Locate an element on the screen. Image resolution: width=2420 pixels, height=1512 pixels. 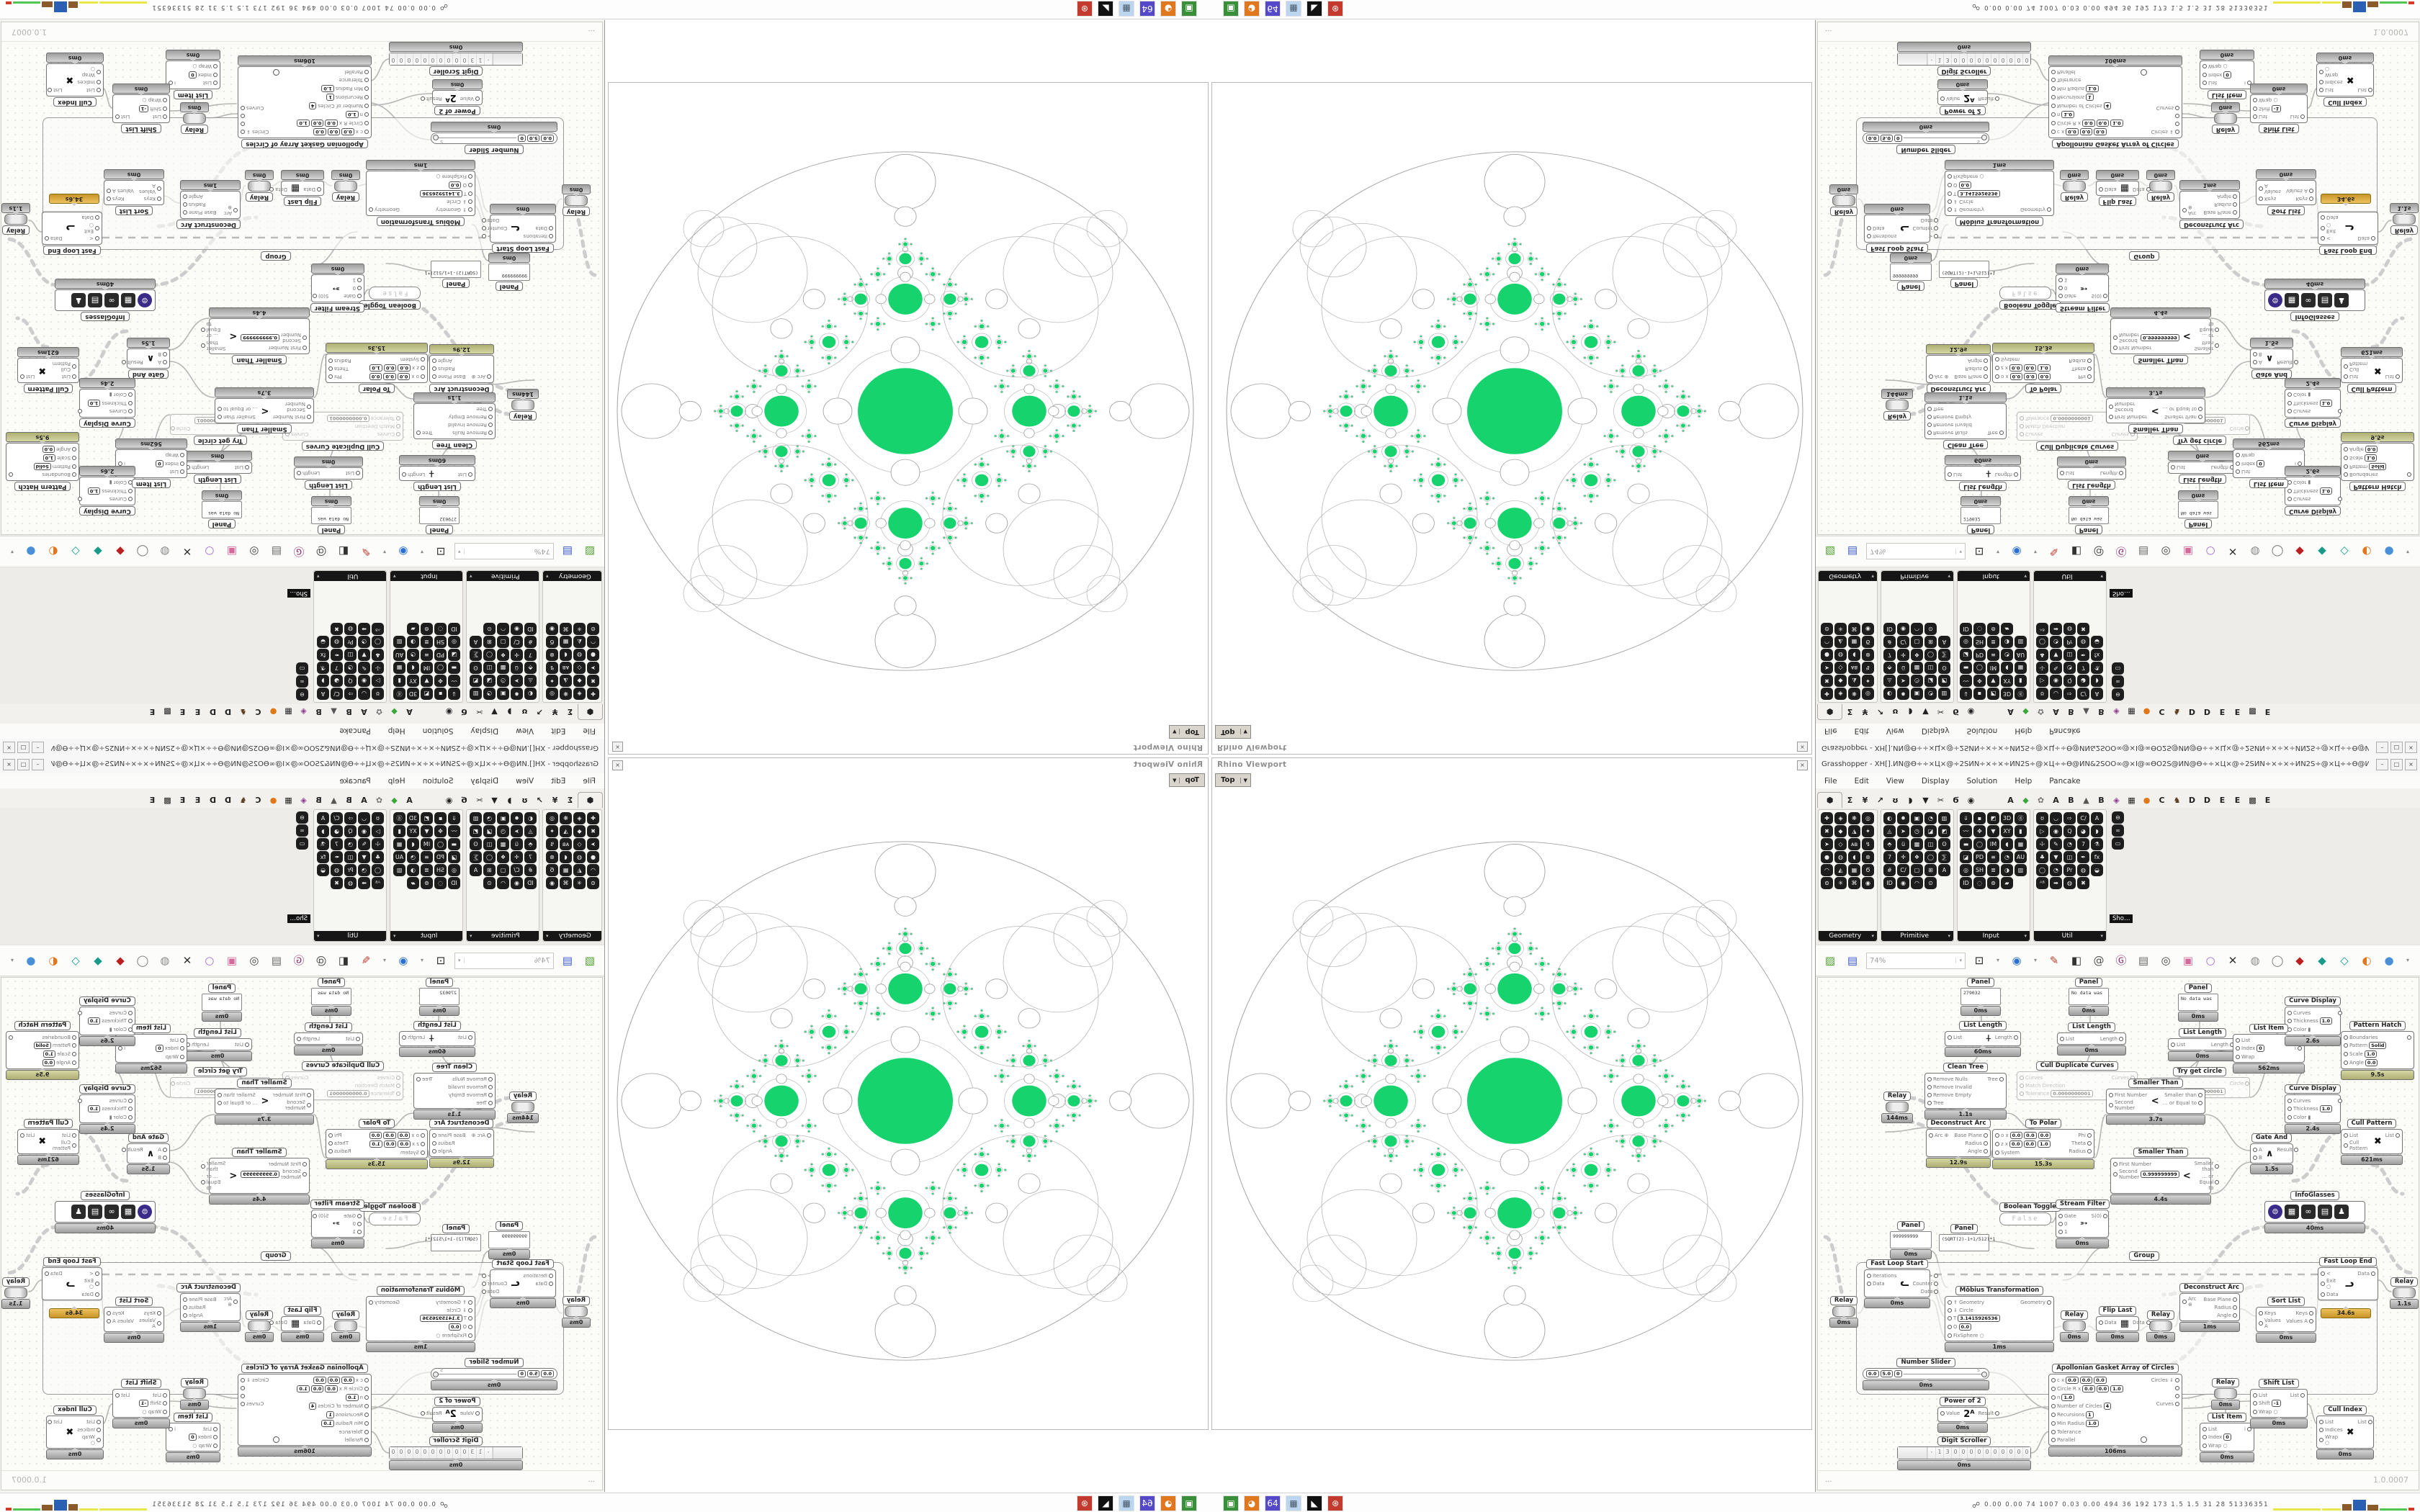
component-icon: 7 is located at coordinates (2083, 668).